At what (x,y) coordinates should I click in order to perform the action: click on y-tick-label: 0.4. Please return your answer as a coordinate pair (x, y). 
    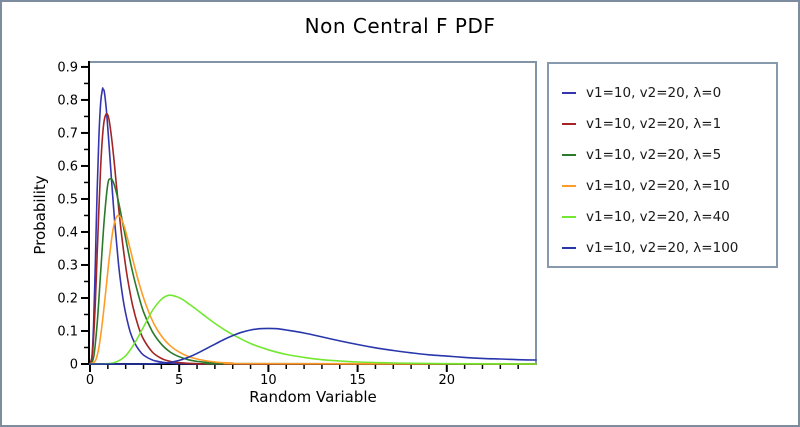
    Looking at the image, I should click on (67, 232).